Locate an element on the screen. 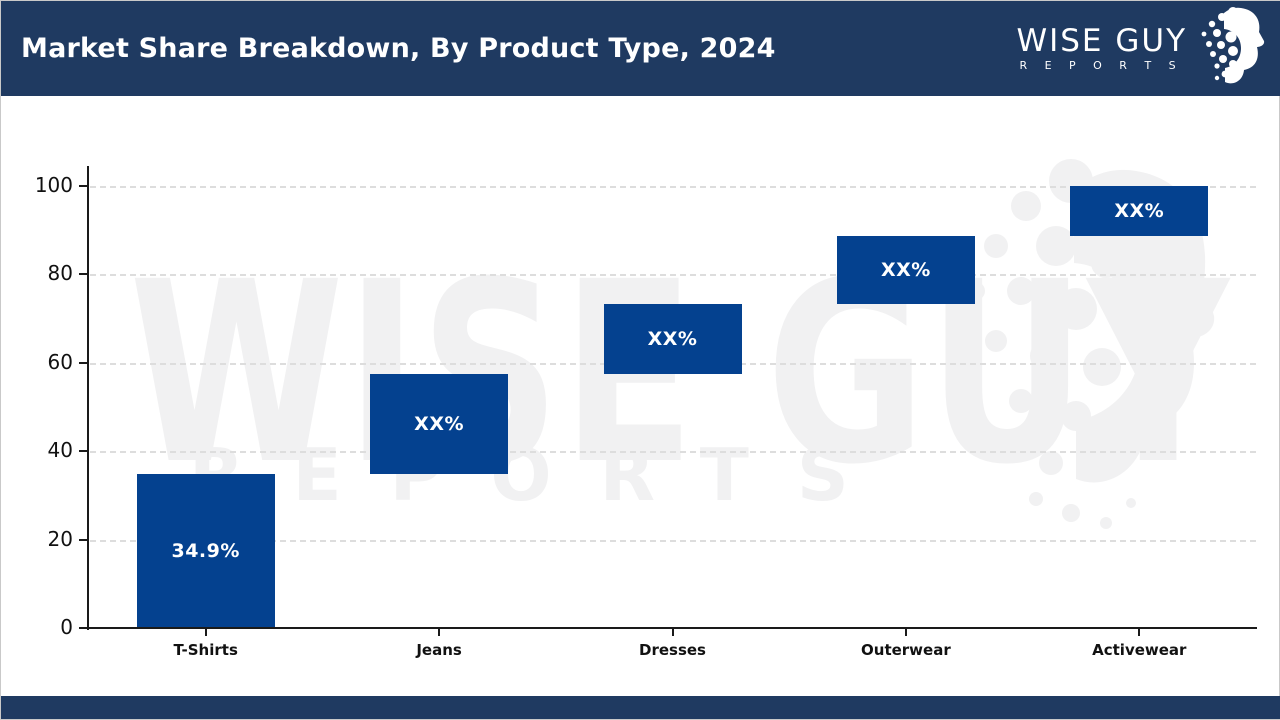 This screenshot has height=720, width=1280. x-axis-line is located at coordinates (672, 628).